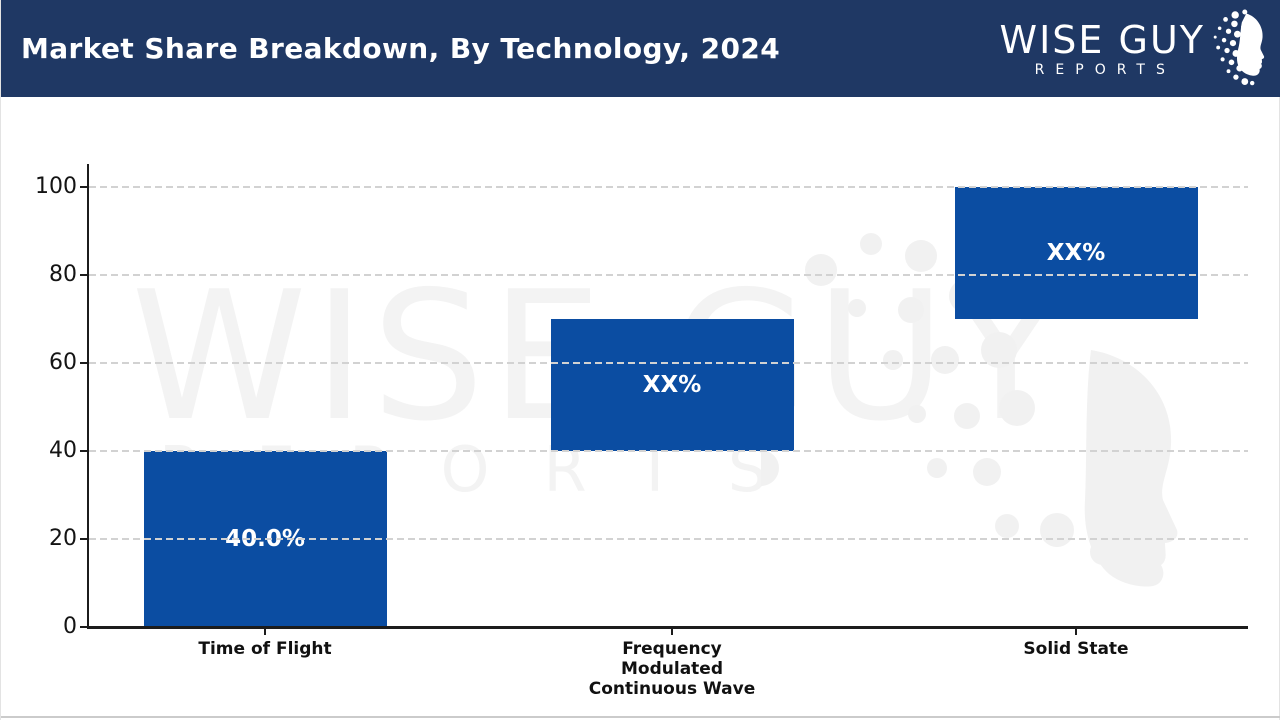  I want to click on logo-text: WISE GUY REPORTS, so click(1102, 49).